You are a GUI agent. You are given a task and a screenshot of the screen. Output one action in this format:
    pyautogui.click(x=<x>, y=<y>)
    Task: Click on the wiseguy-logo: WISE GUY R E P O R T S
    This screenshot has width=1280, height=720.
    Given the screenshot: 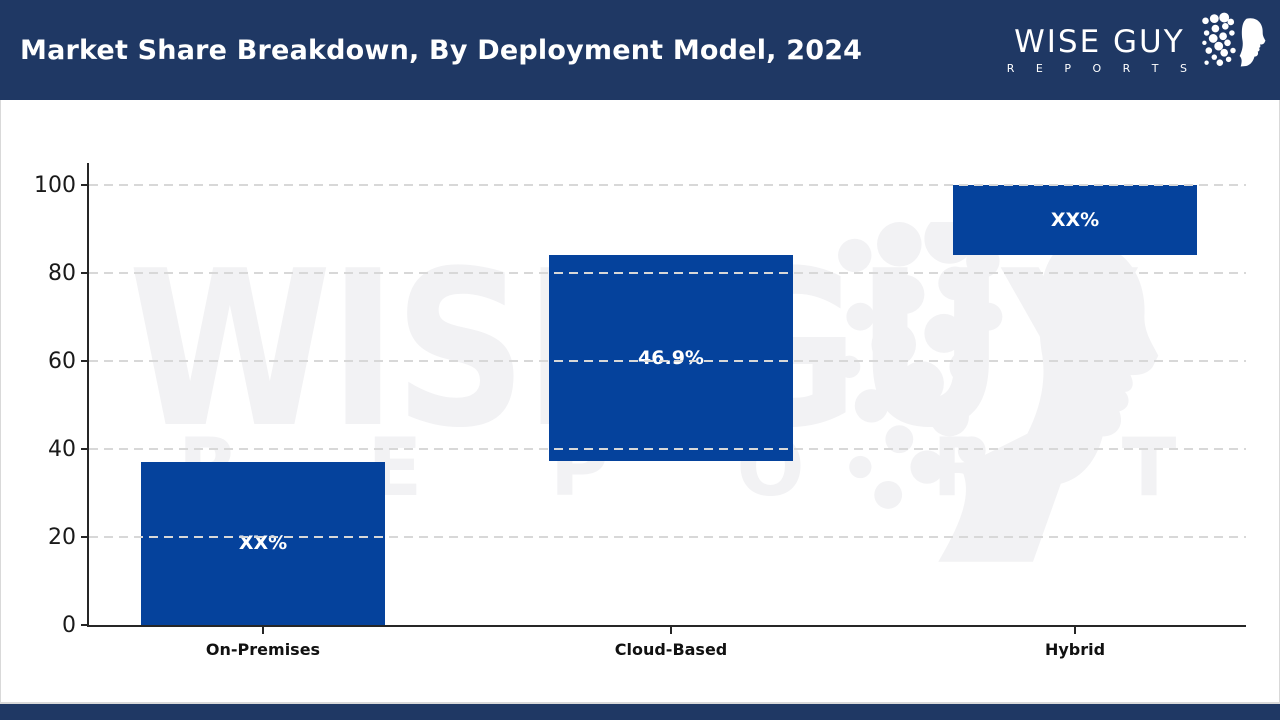 What is the action you would take?
    pyautogui.click(x=1134, y=50)
    